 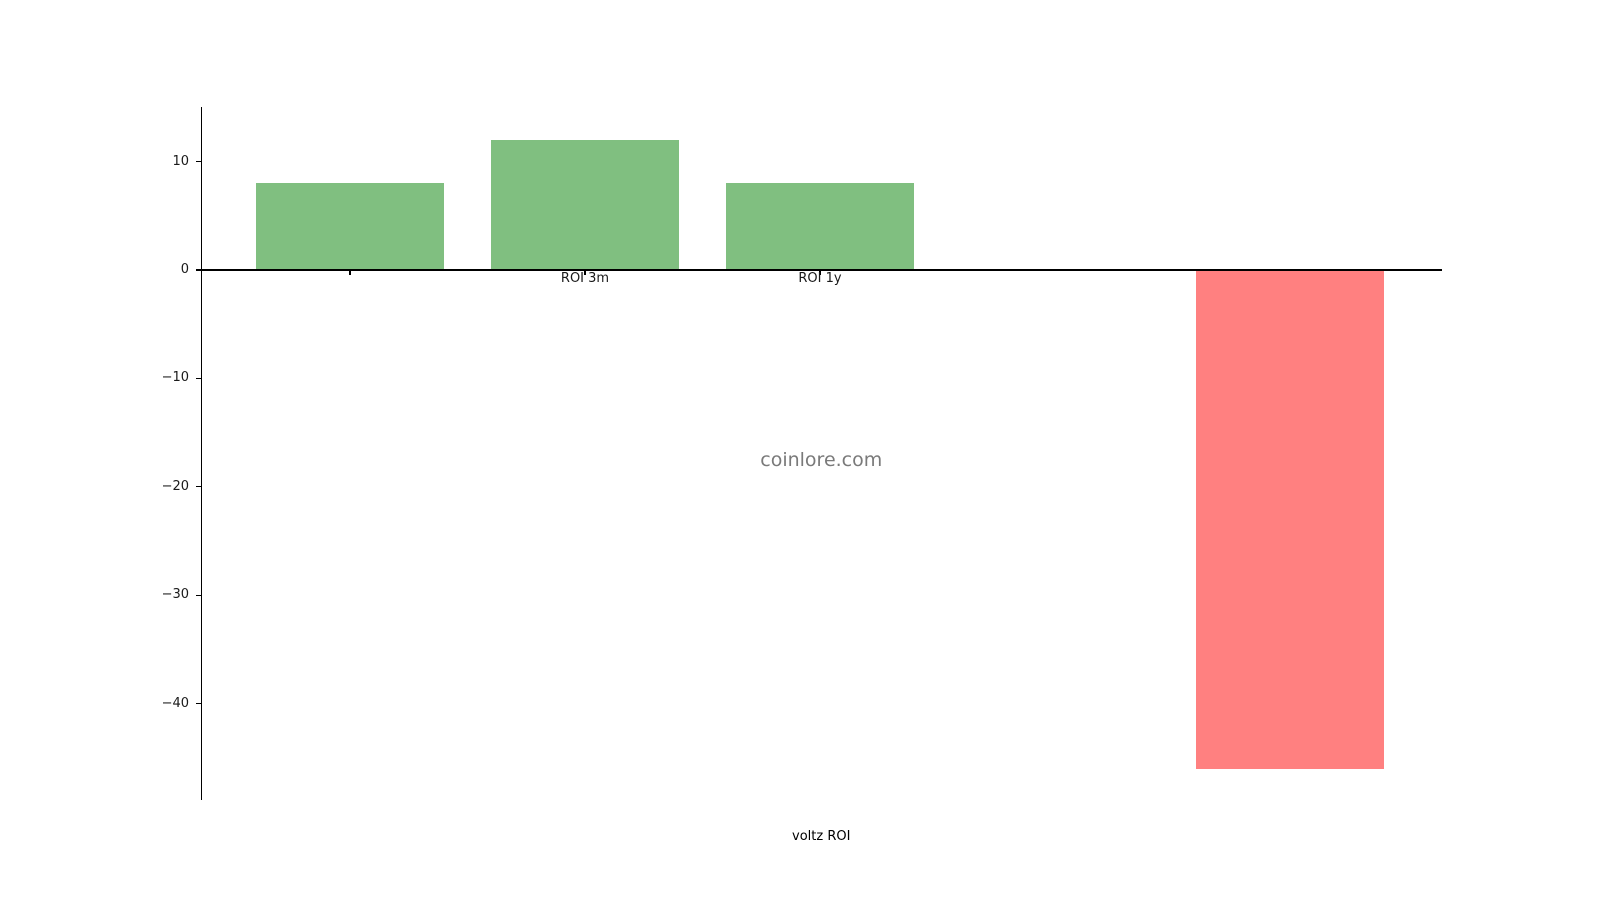 What do you see at coordinates (585, 278) in the screenshot?
I see `x-tick-label: ROI 3m` at bounding box center [585, 278].